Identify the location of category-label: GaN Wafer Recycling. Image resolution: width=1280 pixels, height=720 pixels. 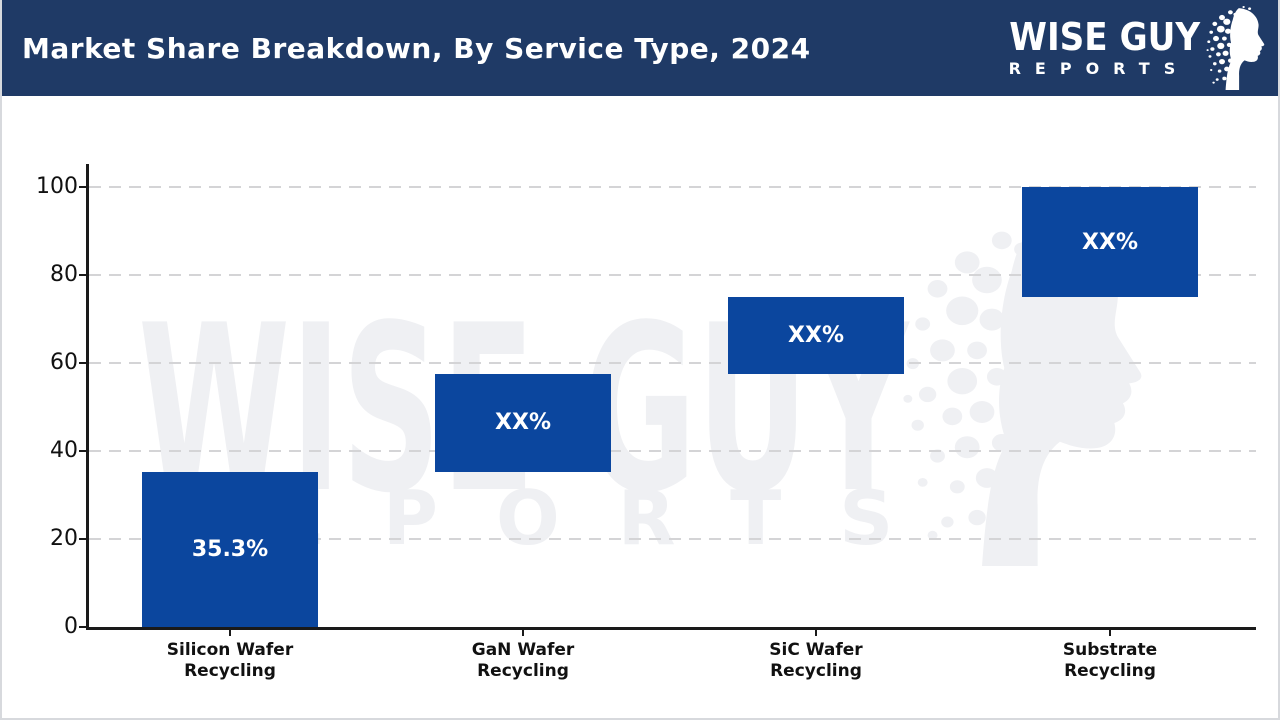
(523, 660).